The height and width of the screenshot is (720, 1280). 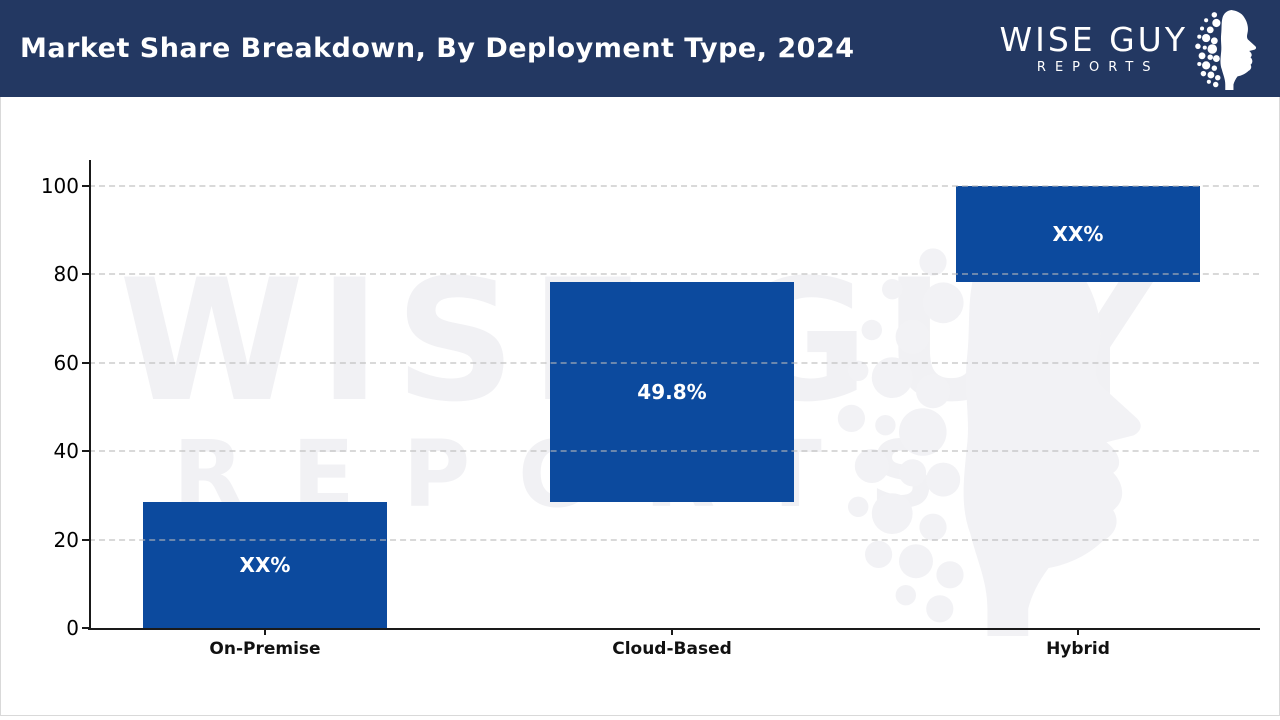 What do you see at coordinates (1078, 649) in the screenshot?
I see `x-category-label-2: Hybrid` at bounding box center [1078, 649].